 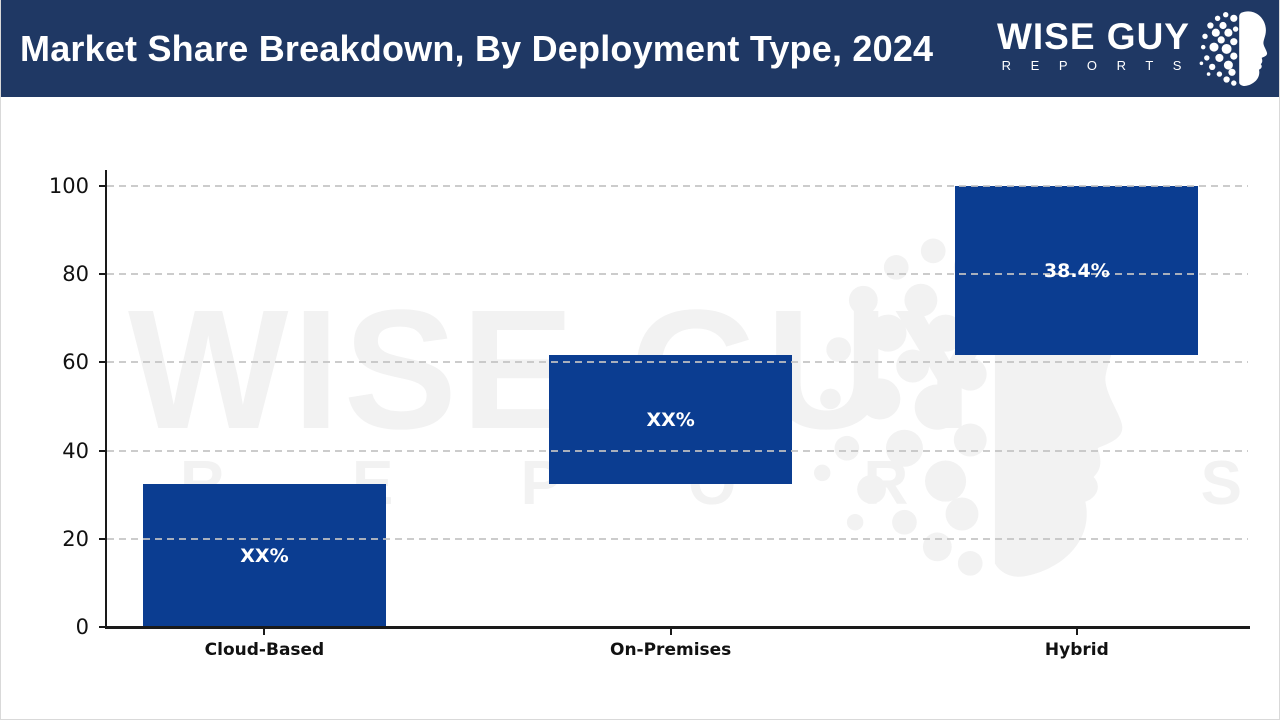 I want to click on bar-value-label-on-premises: XX%, so click(x=670, y=419).